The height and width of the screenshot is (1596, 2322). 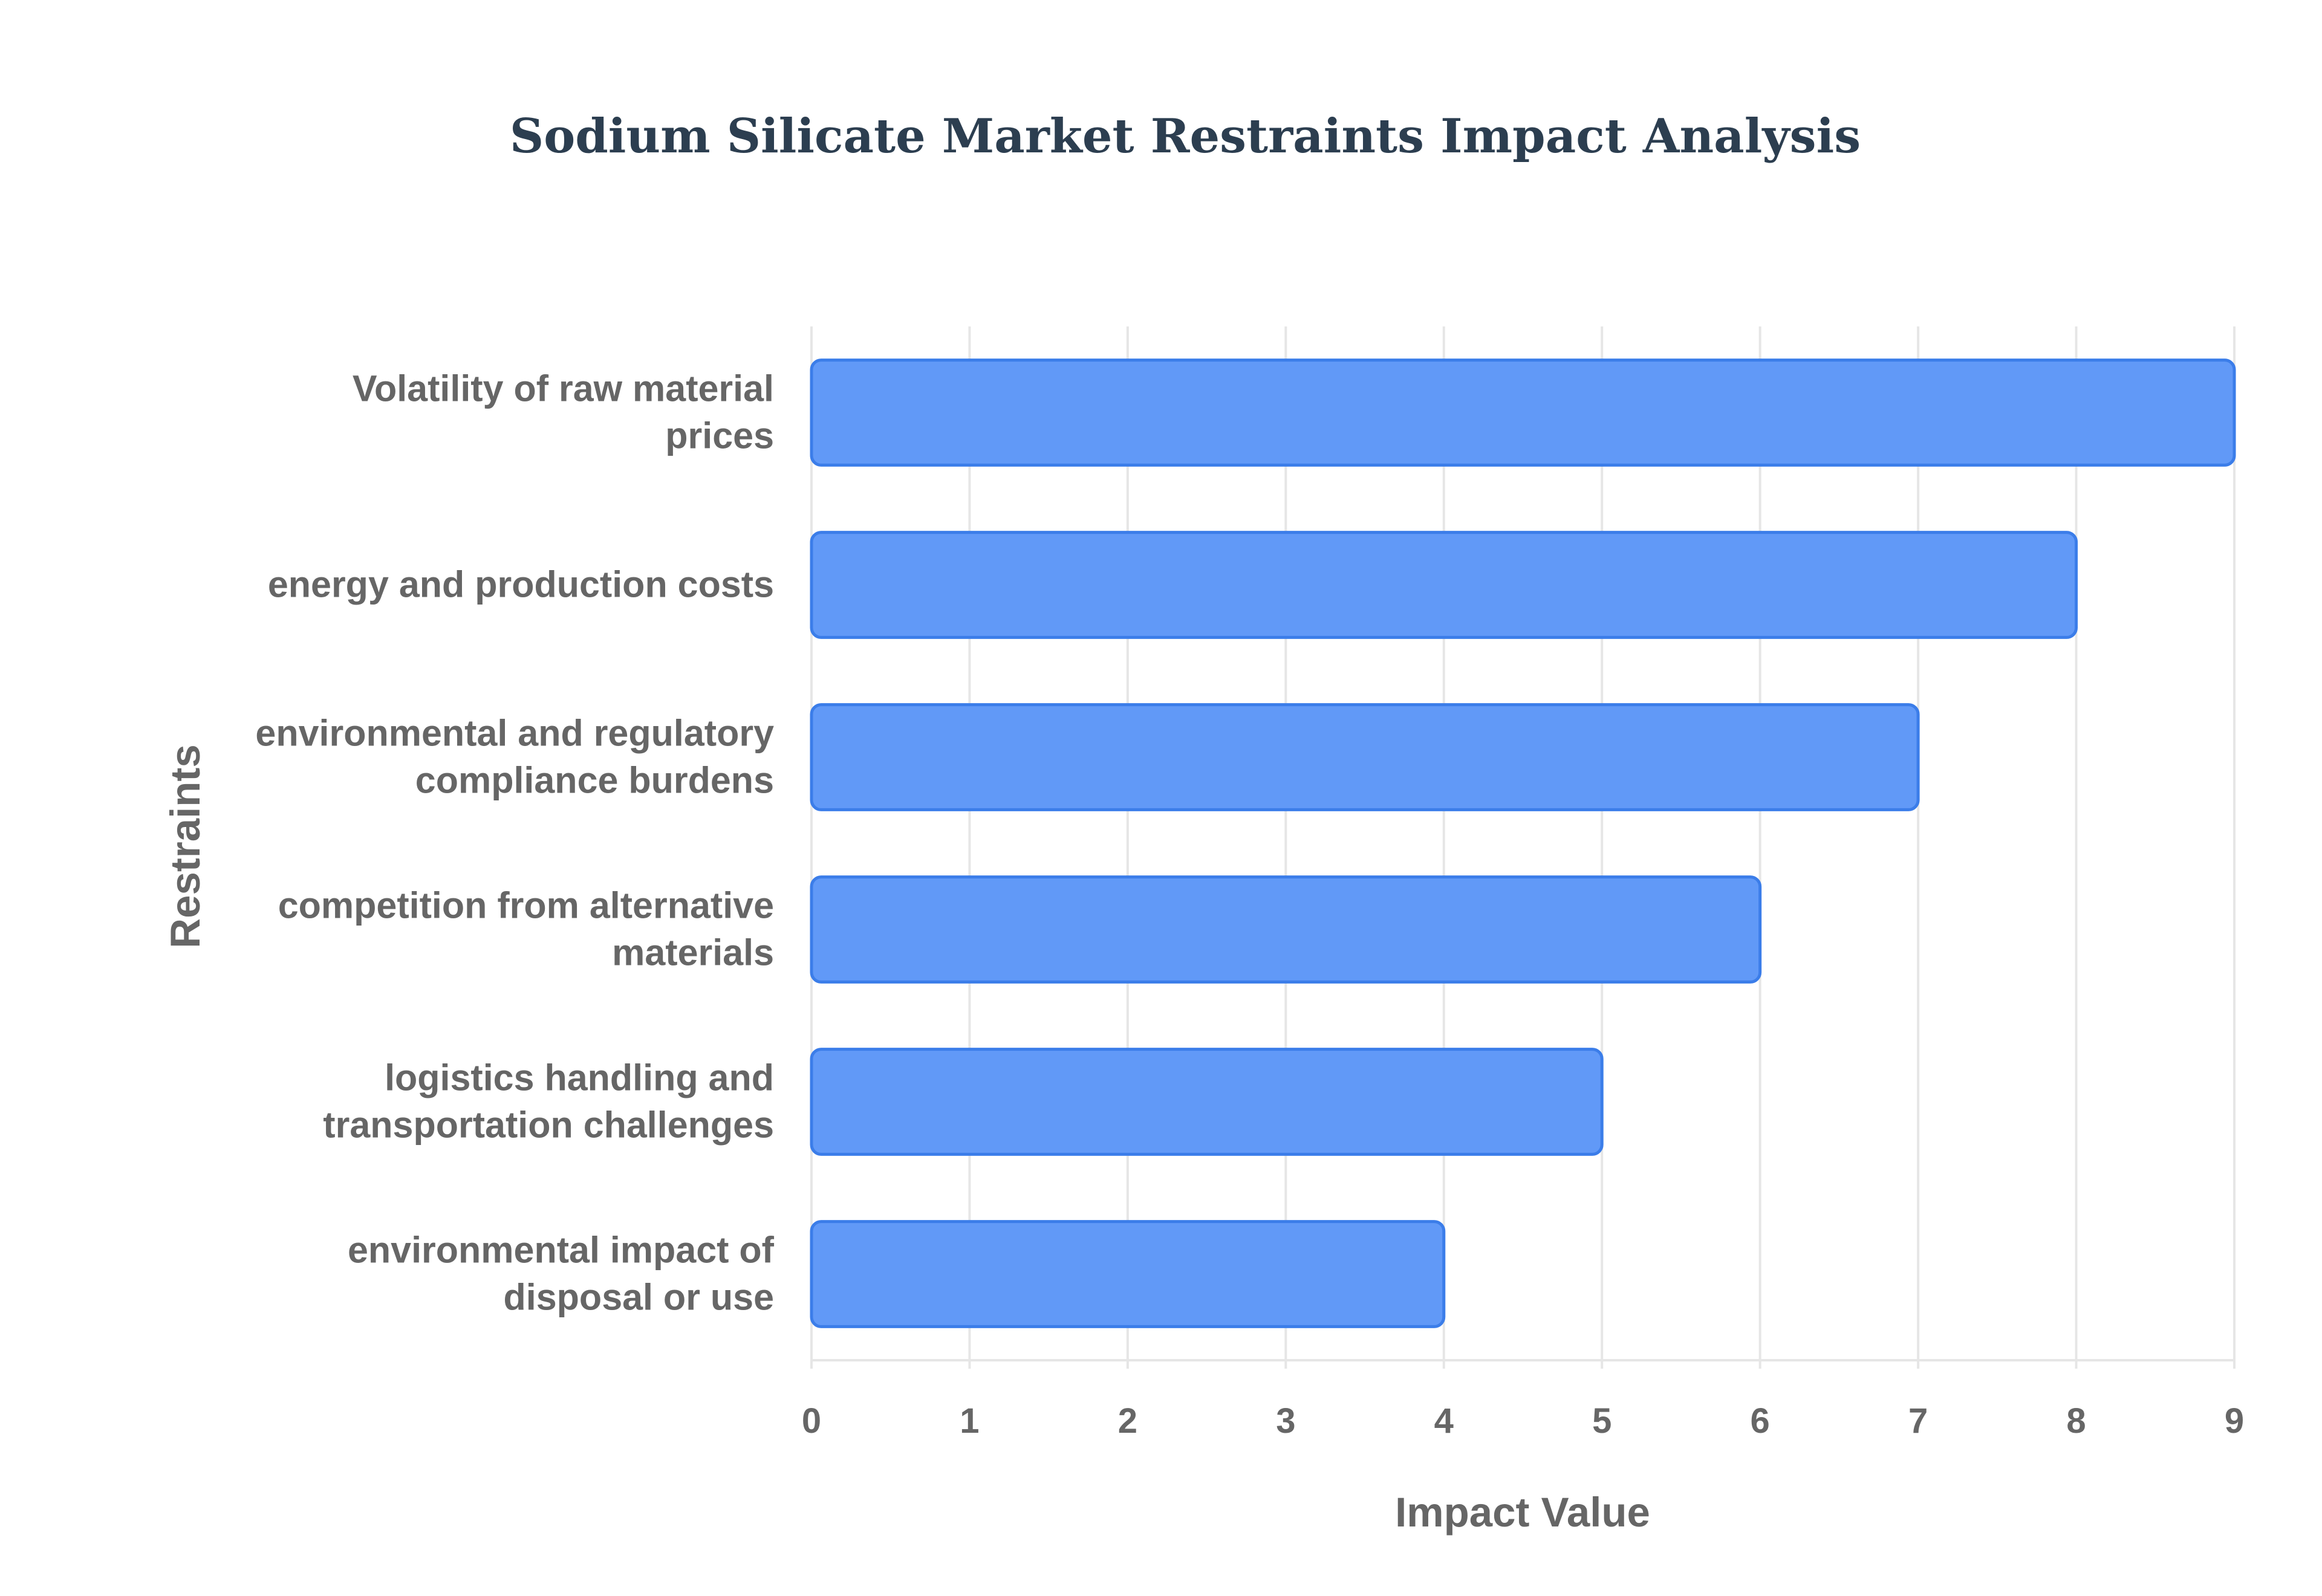 I want to click on category-label-line: materials, so click(x=693, y=952).